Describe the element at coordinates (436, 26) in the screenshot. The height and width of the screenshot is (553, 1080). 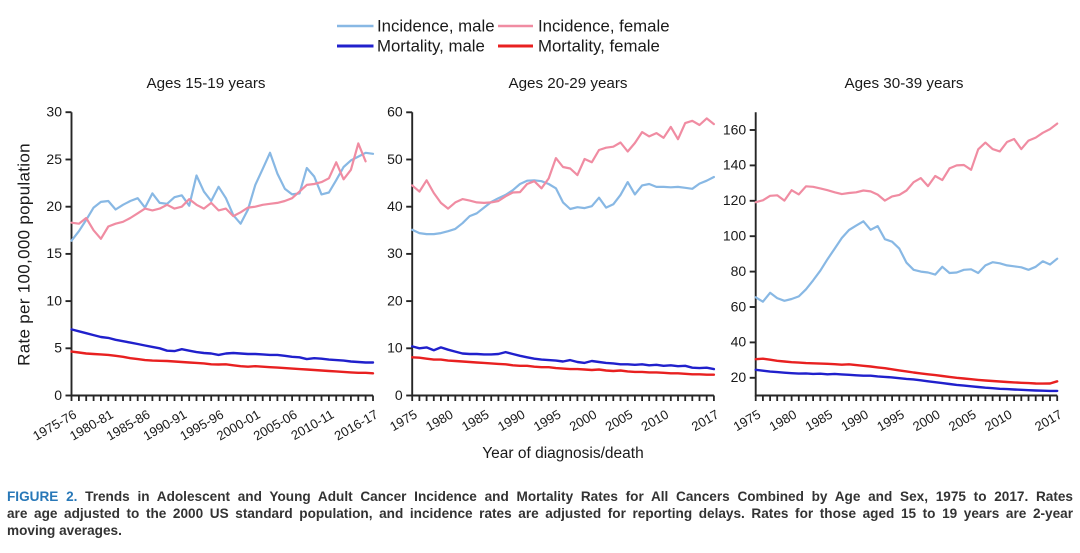
I see `svg-text: Incidence, male` at that location.